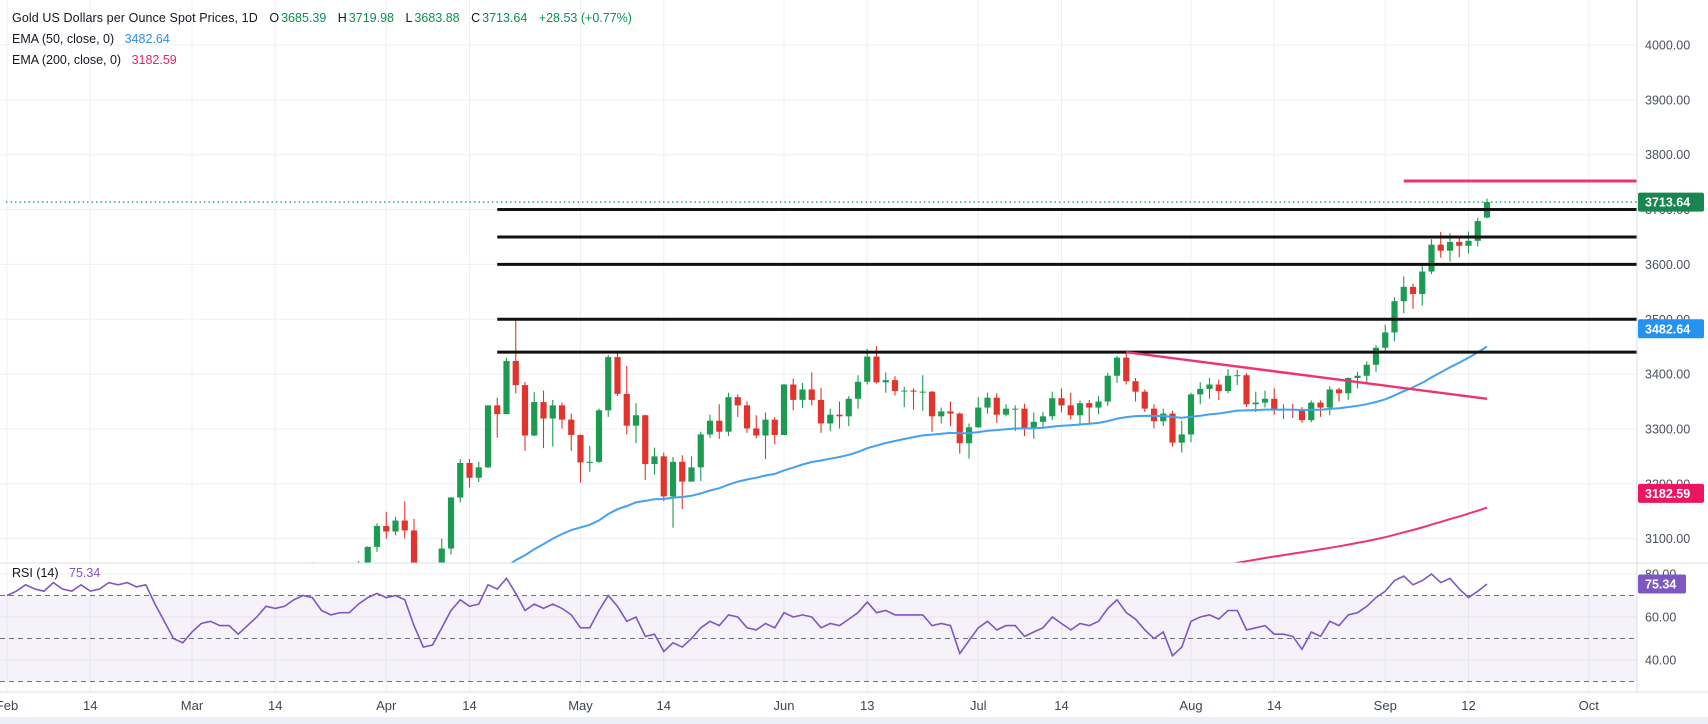  I want to click on time-axis-label: Aug, so click(1190, 705).